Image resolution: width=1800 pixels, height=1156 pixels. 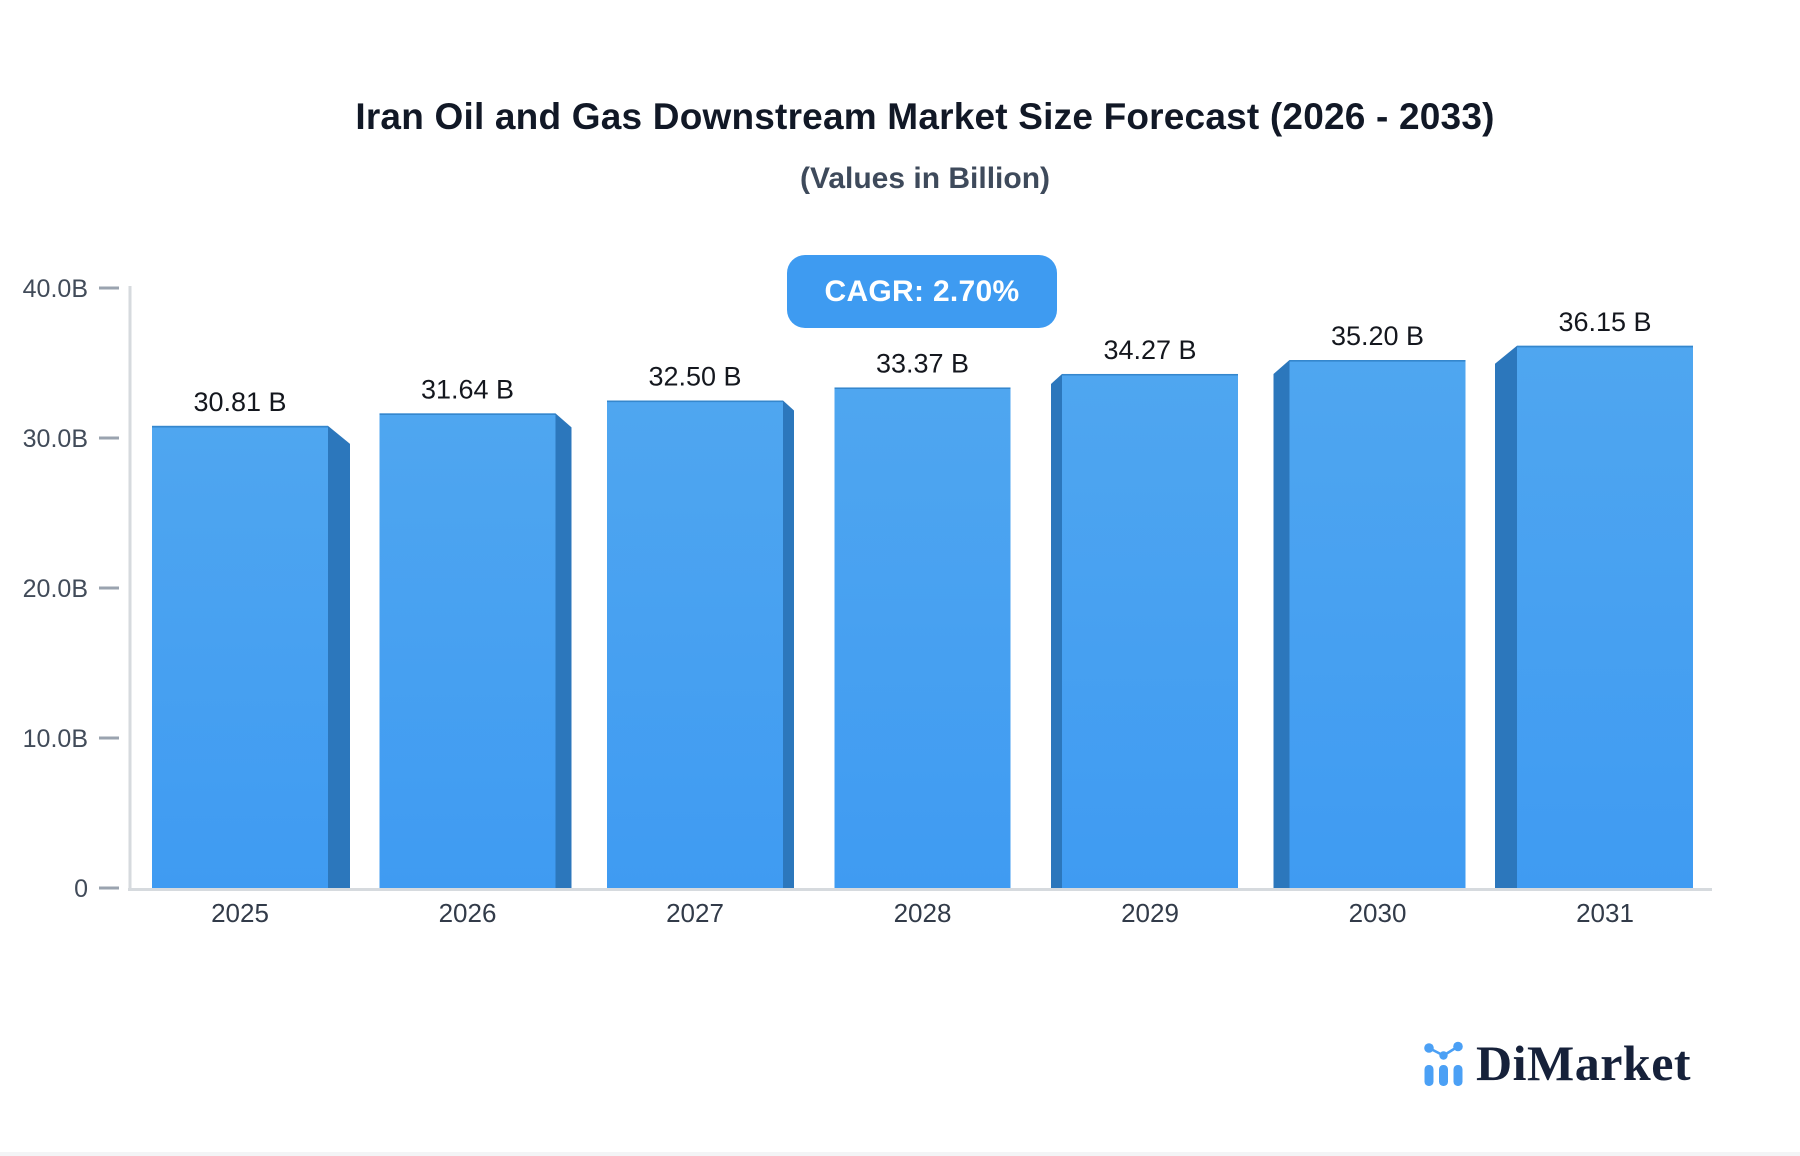 I want to click on x-axis-label-2028: 2028, so click(x=923, y=913).